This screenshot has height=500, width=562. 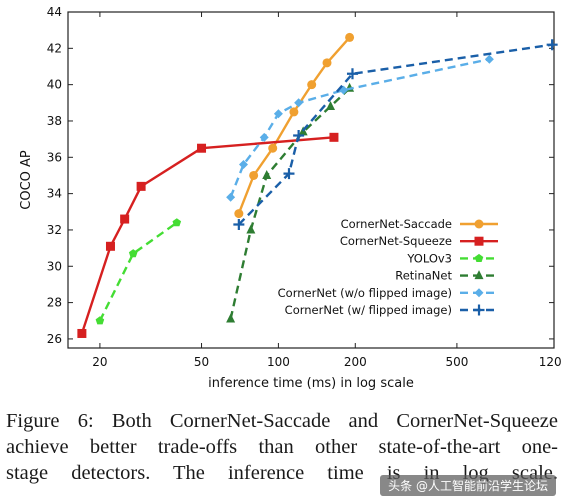 I want to click on watermark: 头条 @人工智能前沿学生论坛, so click(x=468, y=485).